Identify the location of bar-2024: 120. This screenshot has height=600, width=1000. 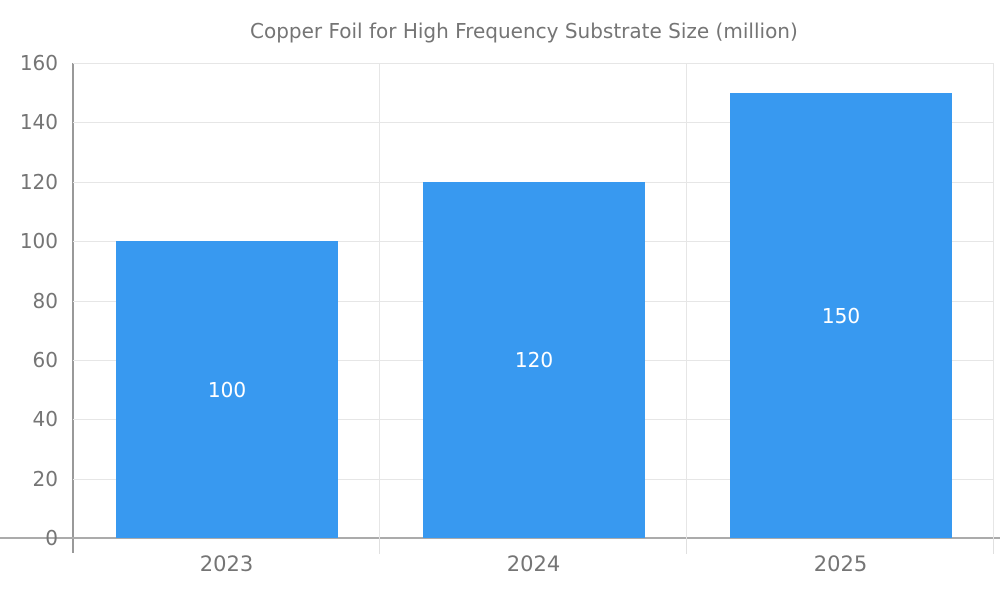
(534, 360).